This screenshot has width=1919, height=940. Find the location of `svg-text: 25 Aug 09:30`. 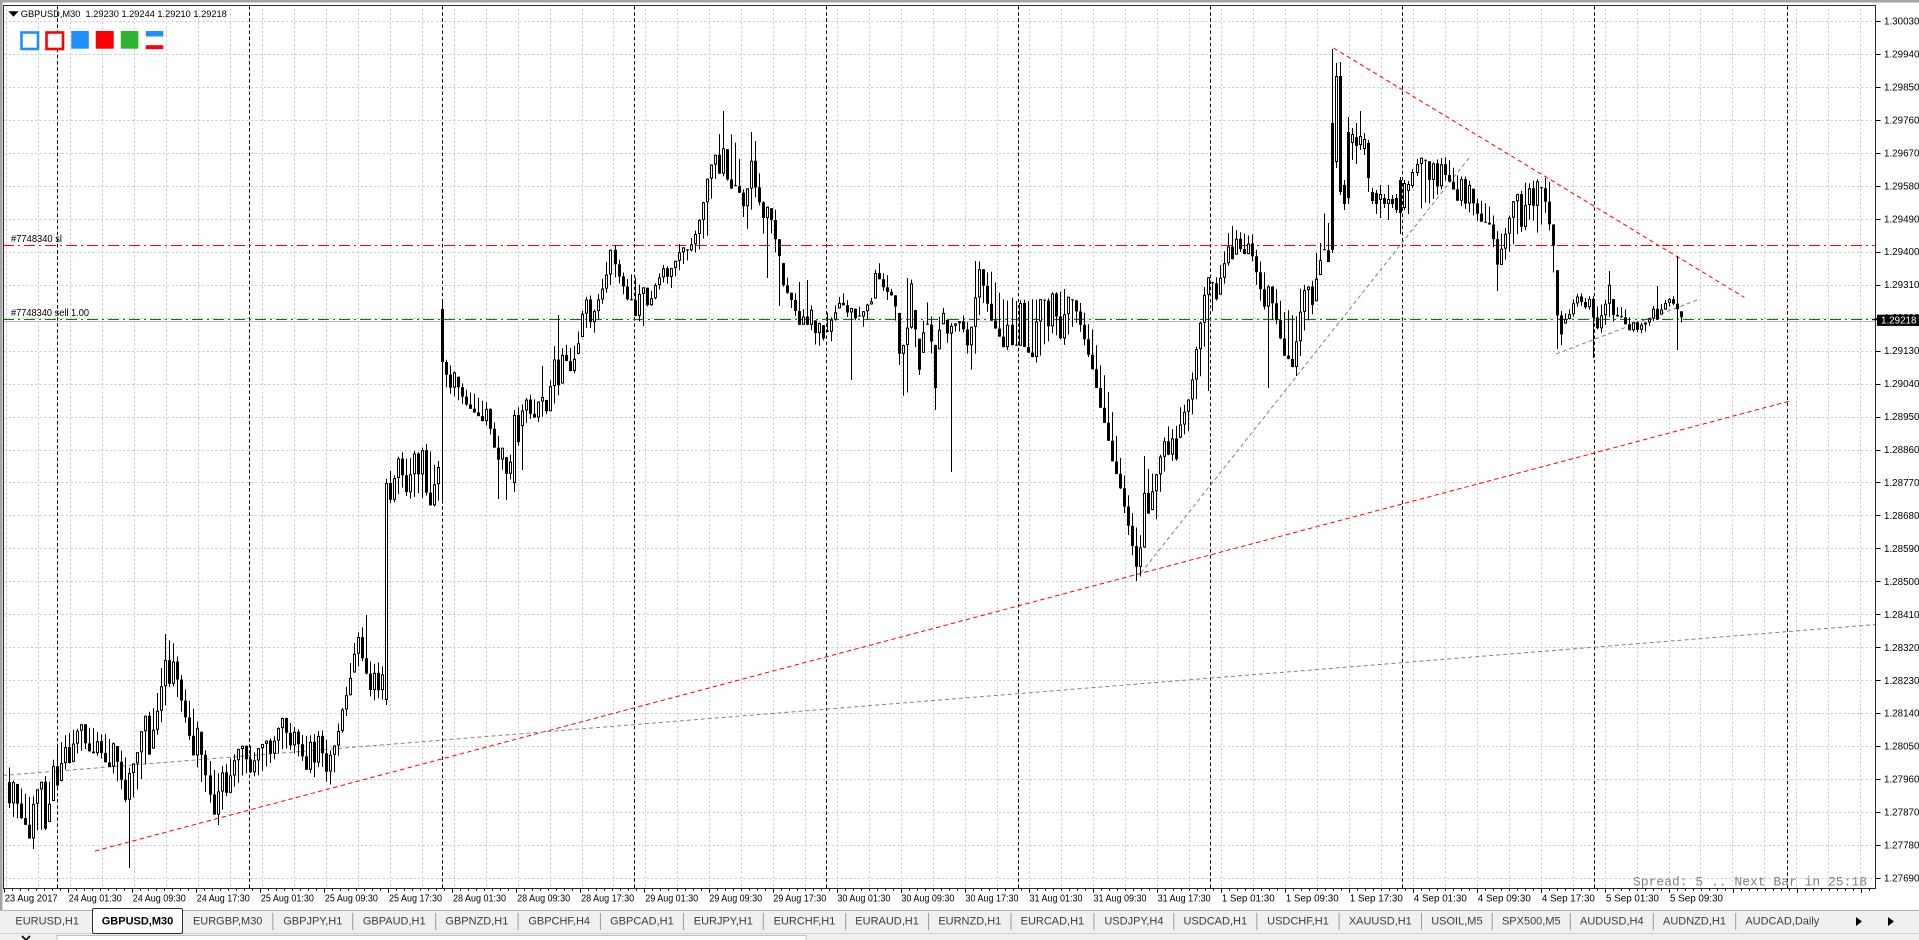

svg-text: 25 Aug 09:30 is located at coordinates (352, 898).